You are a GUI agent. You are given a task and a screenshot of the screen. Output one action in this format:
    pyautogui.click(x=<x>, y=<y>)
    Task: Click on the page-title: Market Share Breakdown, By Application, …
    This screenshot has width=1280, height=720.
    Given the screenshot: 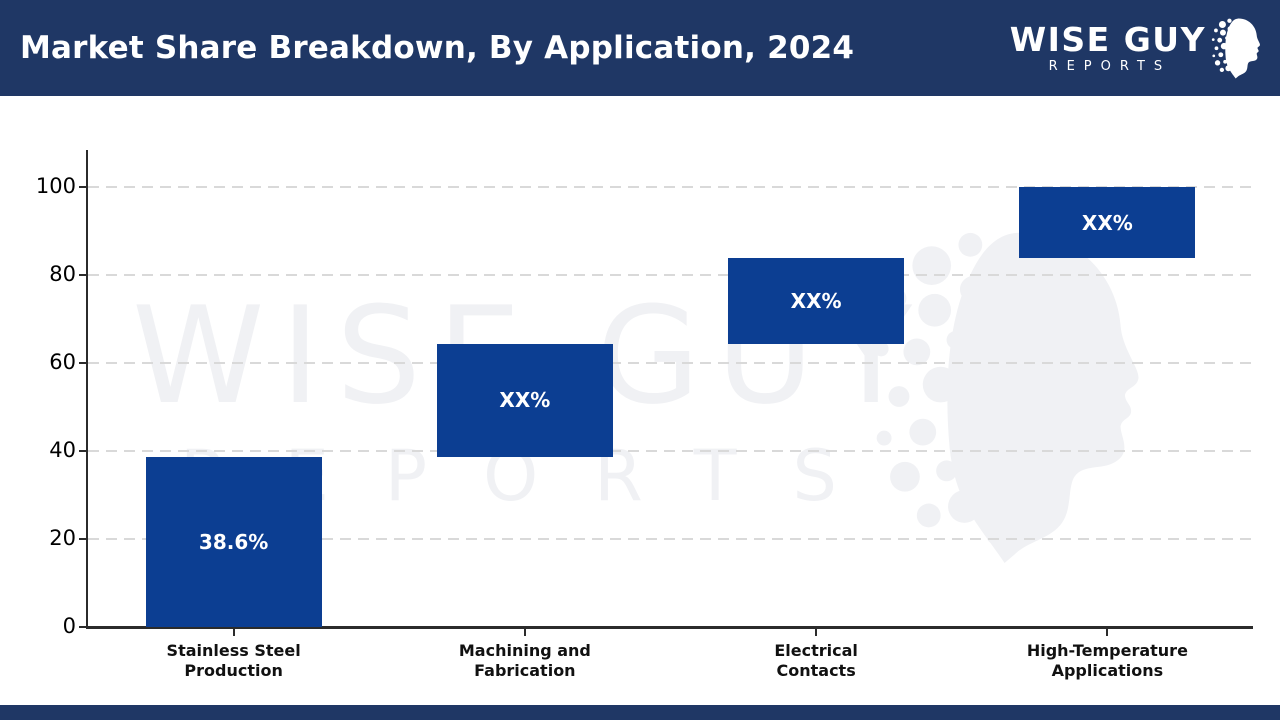 What is the action you would take?
    pyautogui.click(x=437, y=48)
    